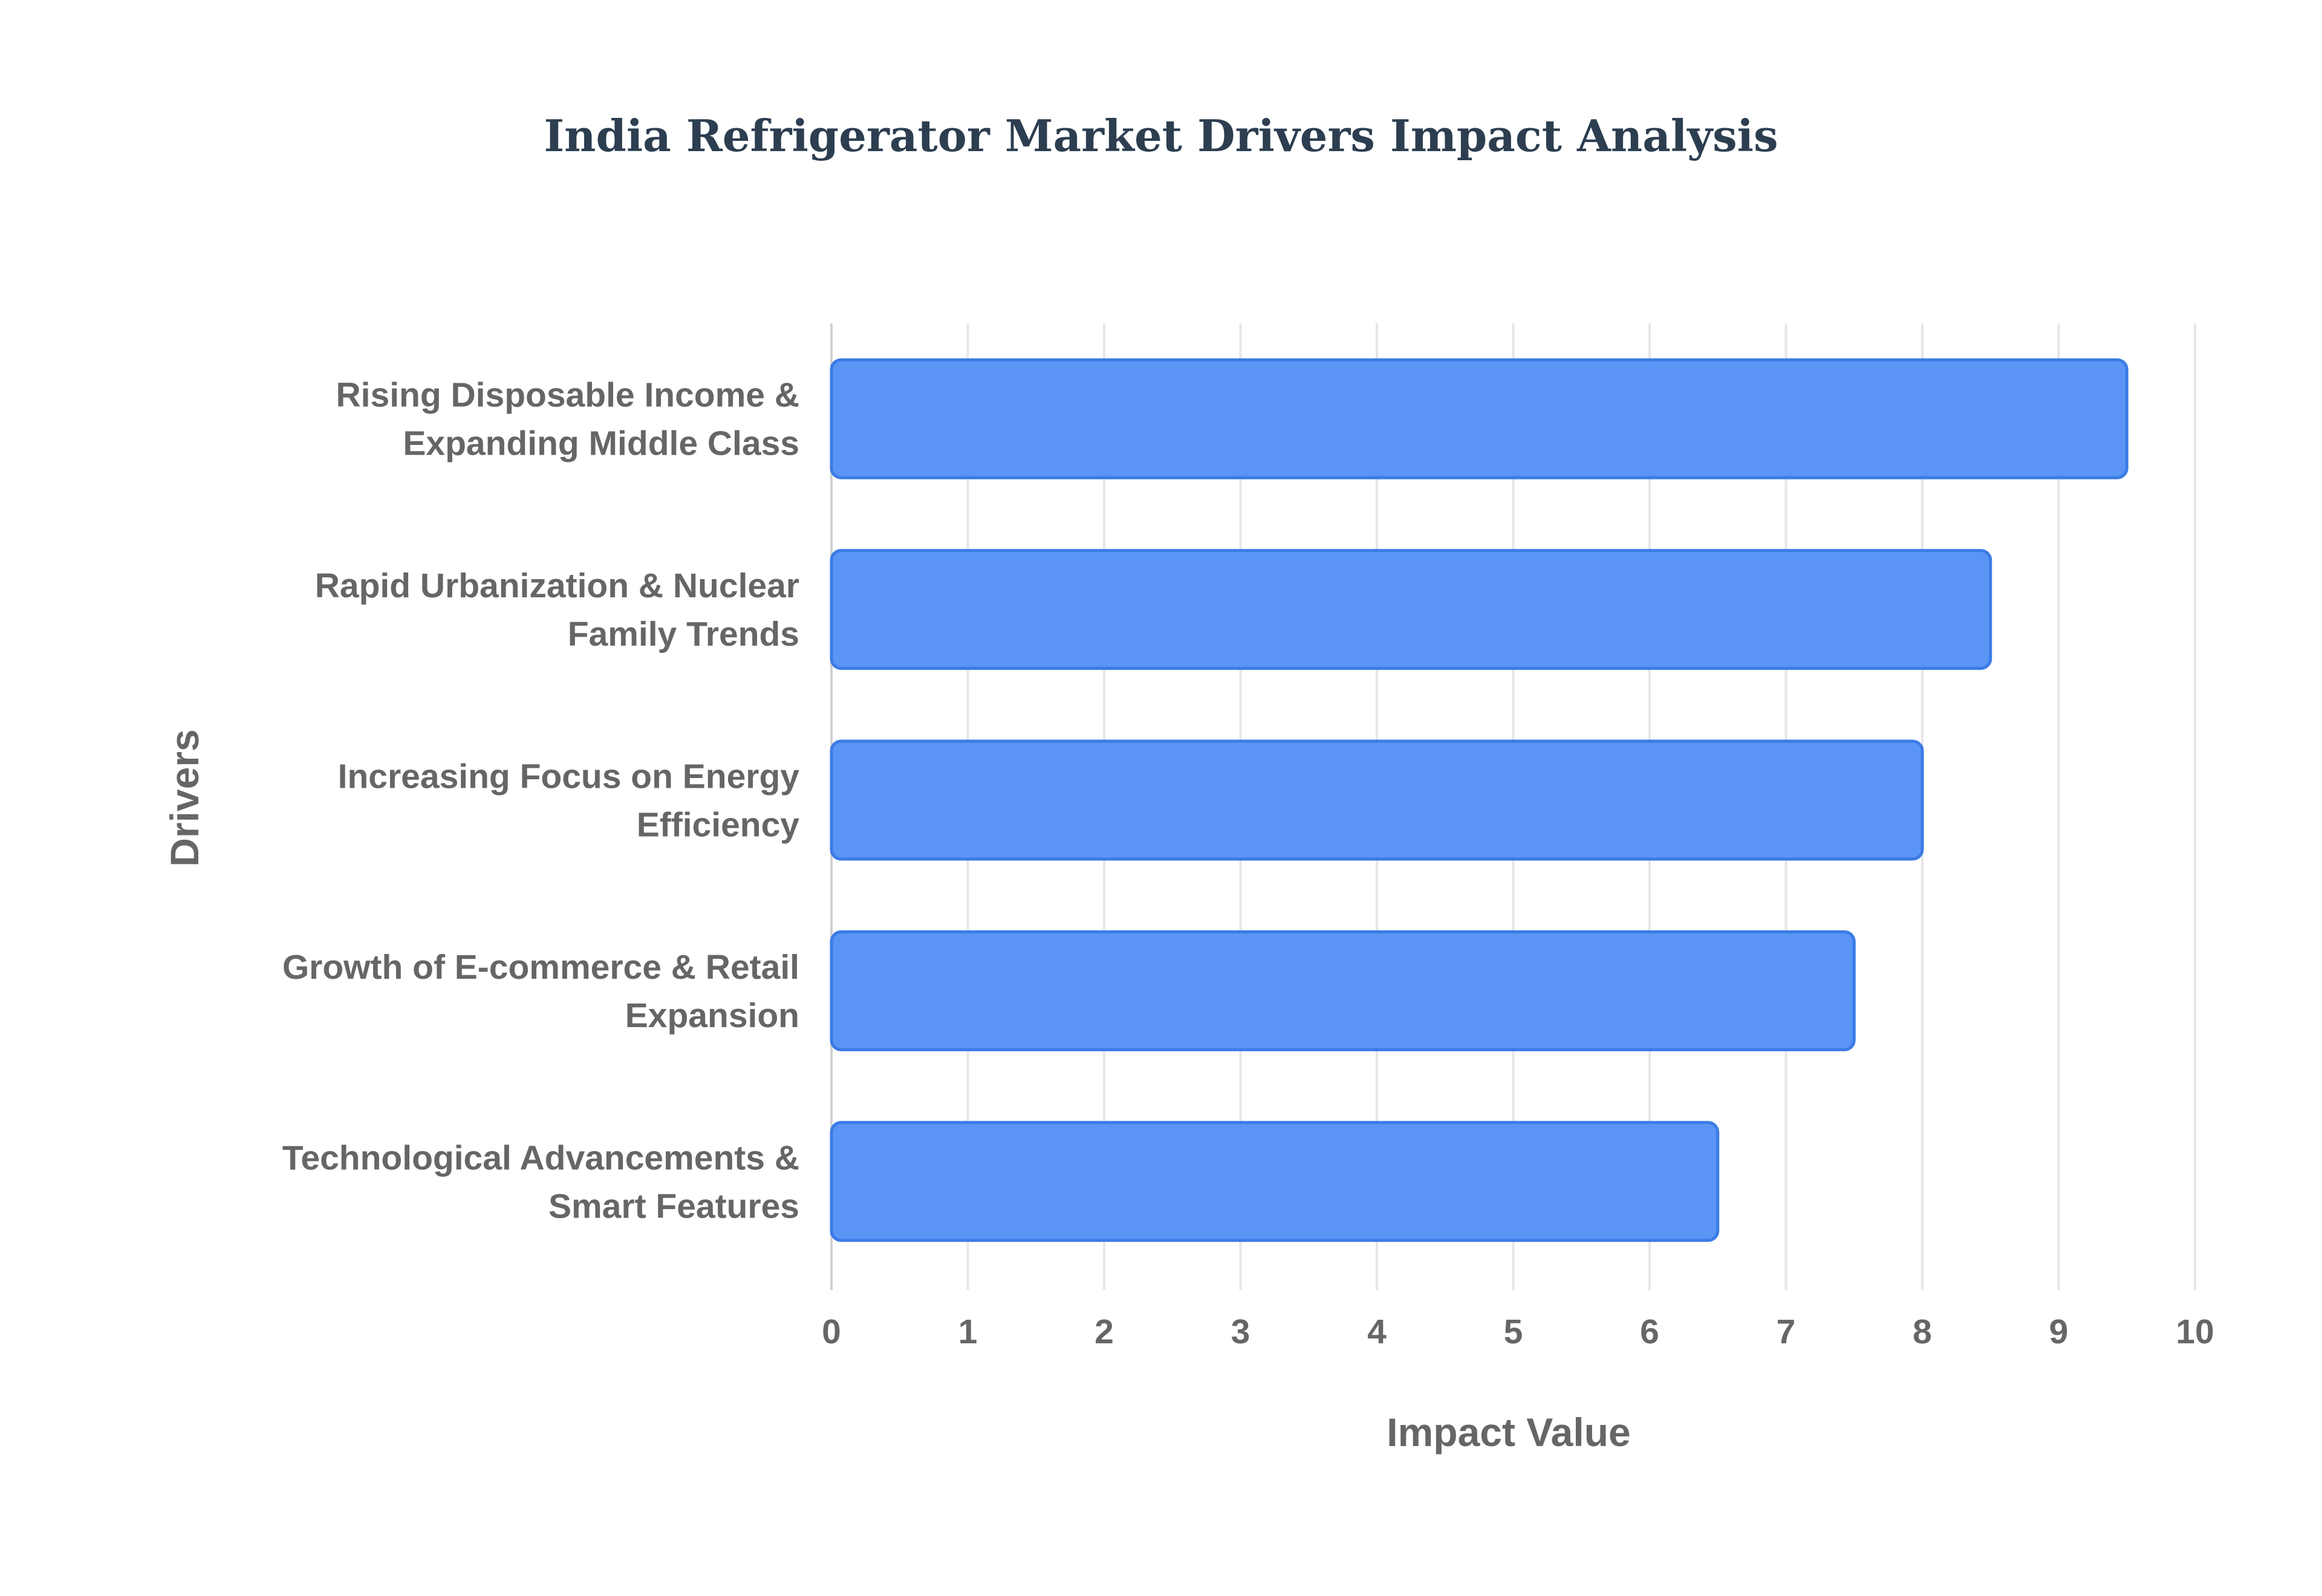  I want to click on x-tick-layer: 0 1 2 3 4 5 6 7 8 9 10, so click(1518, 1331).